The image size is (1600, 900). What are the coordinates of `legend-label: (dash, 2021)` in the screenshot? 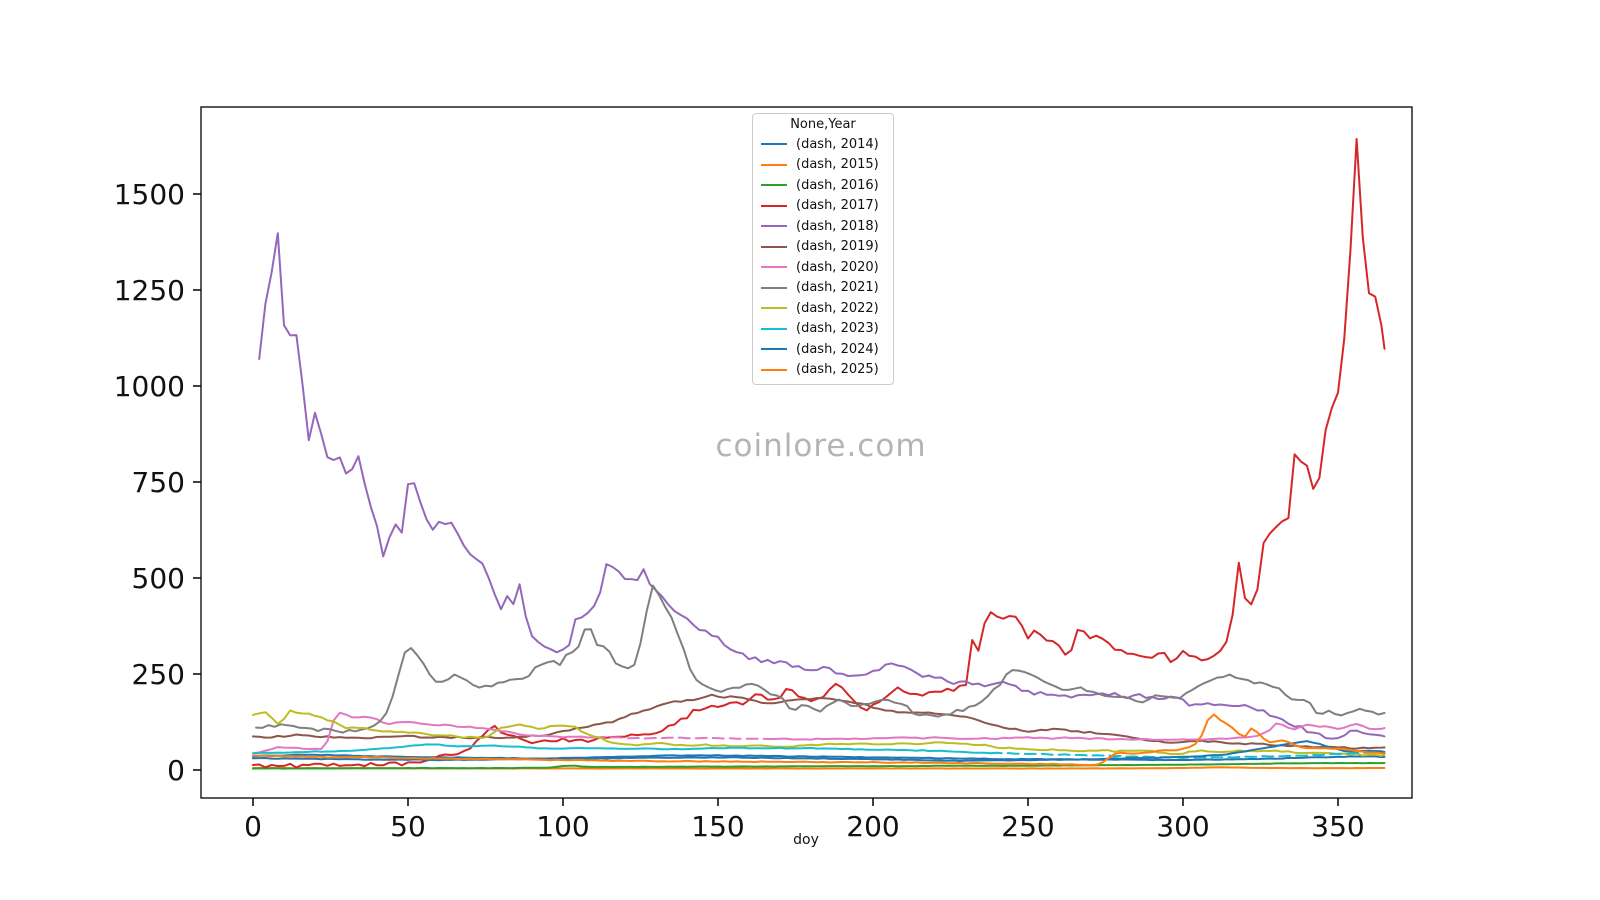 It's located at (837, 288).